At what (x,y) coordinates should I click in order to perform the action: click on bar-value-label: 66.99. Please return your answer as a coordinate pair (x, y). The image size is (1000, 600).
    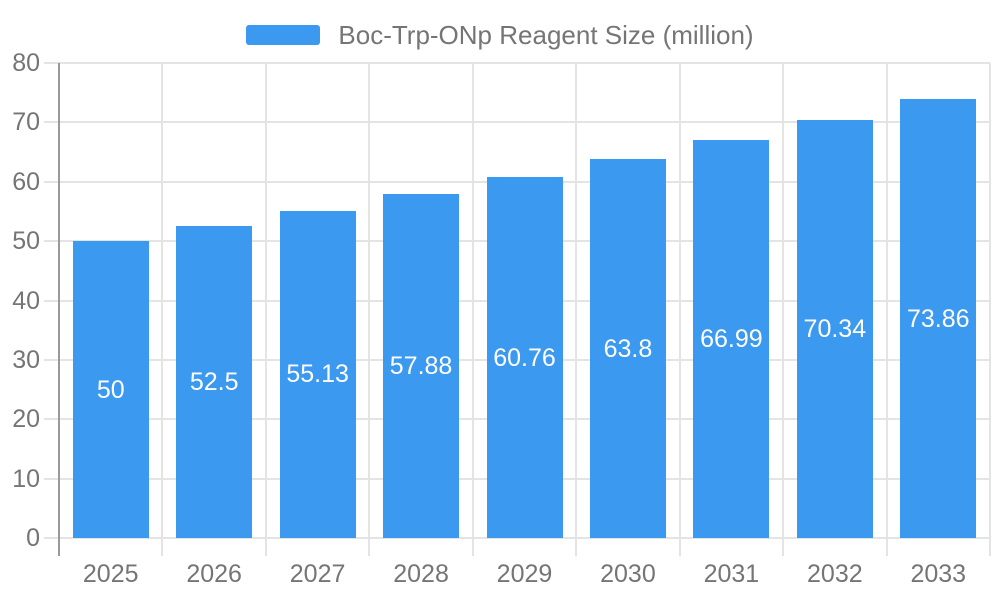
    Looking at the image, I should click on (731, 339).